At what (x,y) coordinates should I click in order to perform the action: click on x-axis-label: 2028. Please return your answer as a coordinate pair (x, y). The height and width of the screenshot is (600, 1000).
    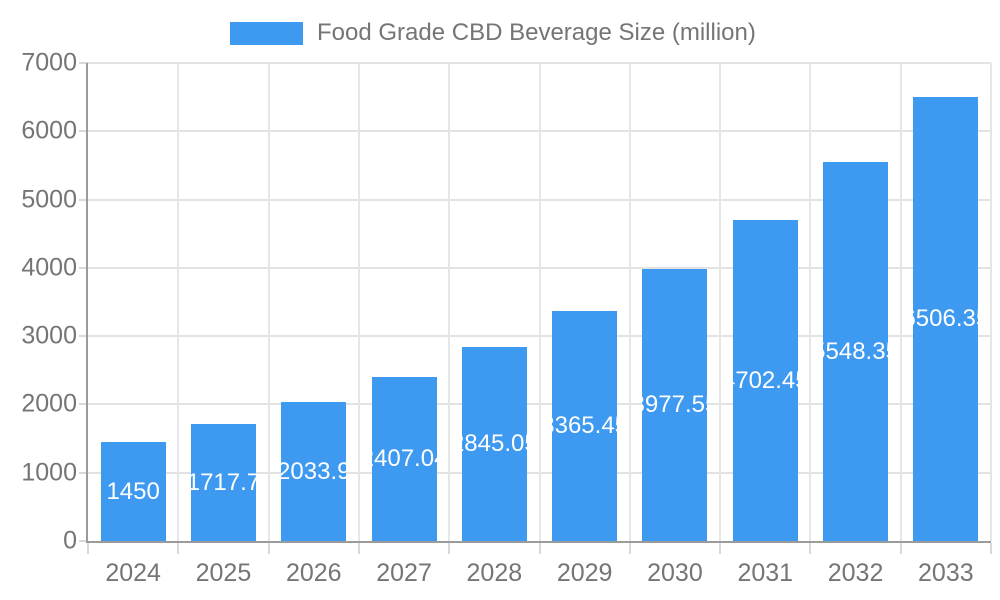
    Looking at the image, I should click on (494, 573).